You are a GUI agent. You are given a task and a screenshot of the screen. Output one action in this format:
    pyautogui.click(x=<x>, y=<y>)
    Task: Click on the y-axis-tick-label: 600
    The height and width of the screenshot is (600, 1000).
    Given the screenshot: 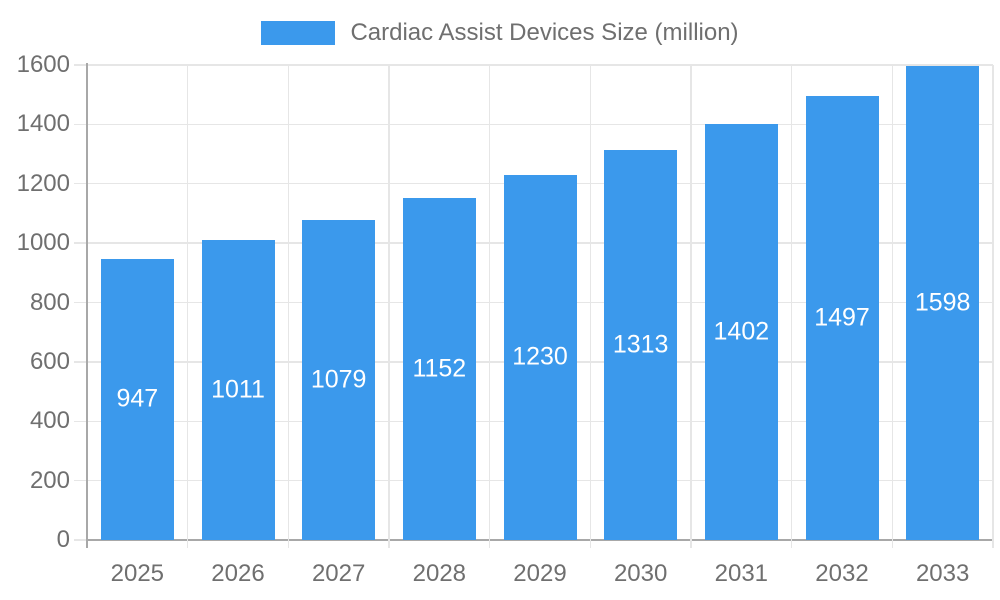 What is the action you would take?
    pyautogui.click(x=49, y=361)
    